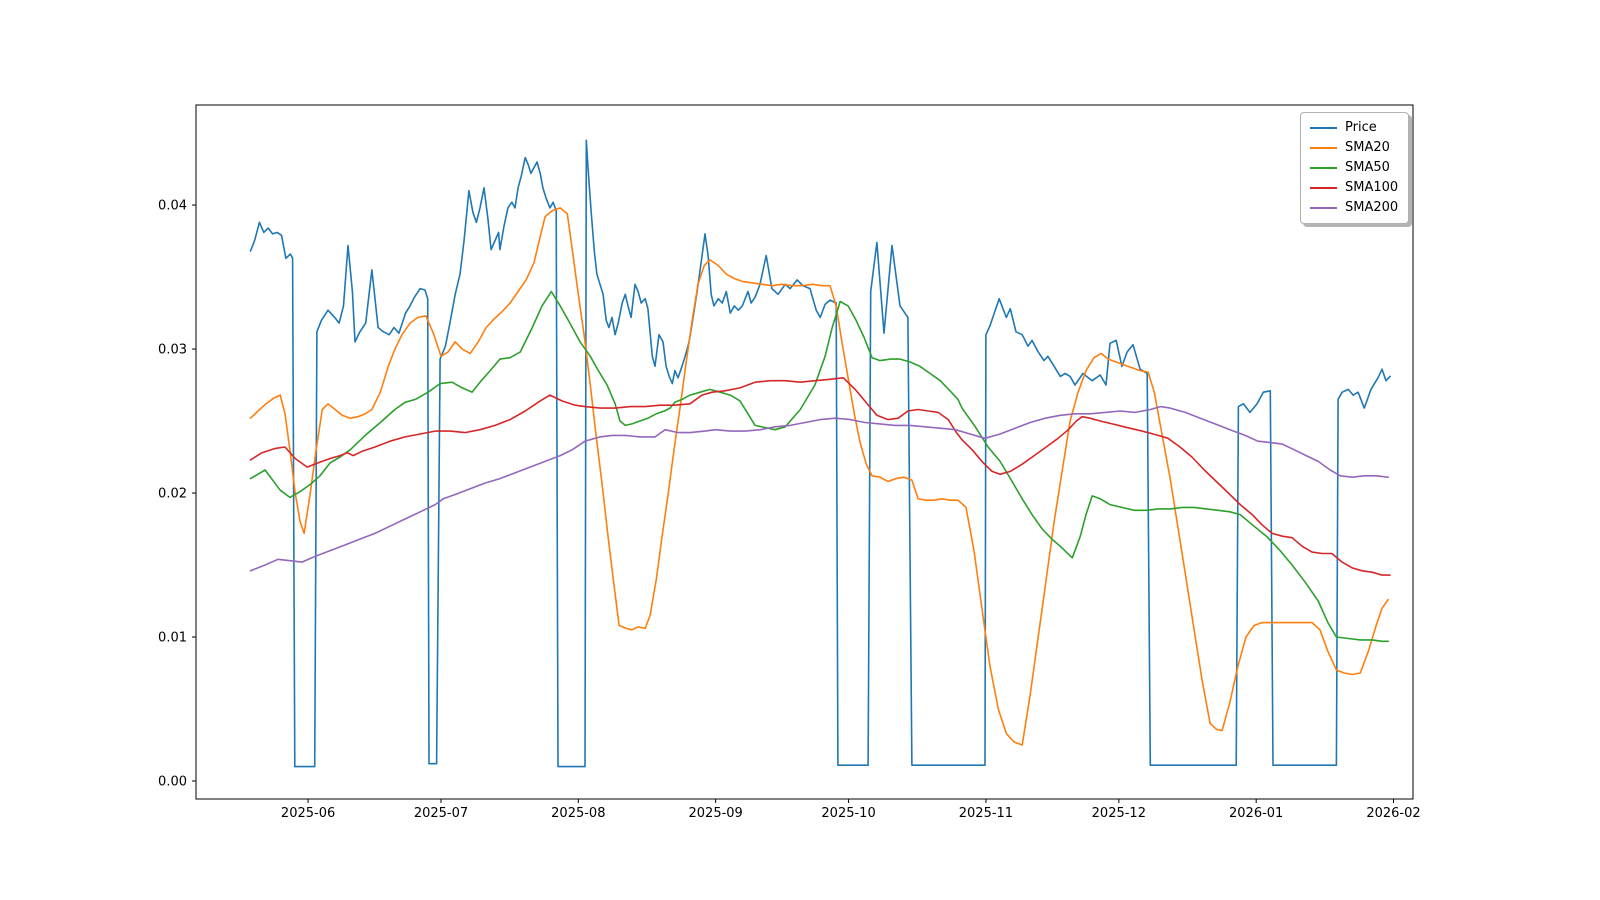 This screenshot has height=900, width=1600. I want to click on x-tick-label: 2026-02, so click(1393, 813).